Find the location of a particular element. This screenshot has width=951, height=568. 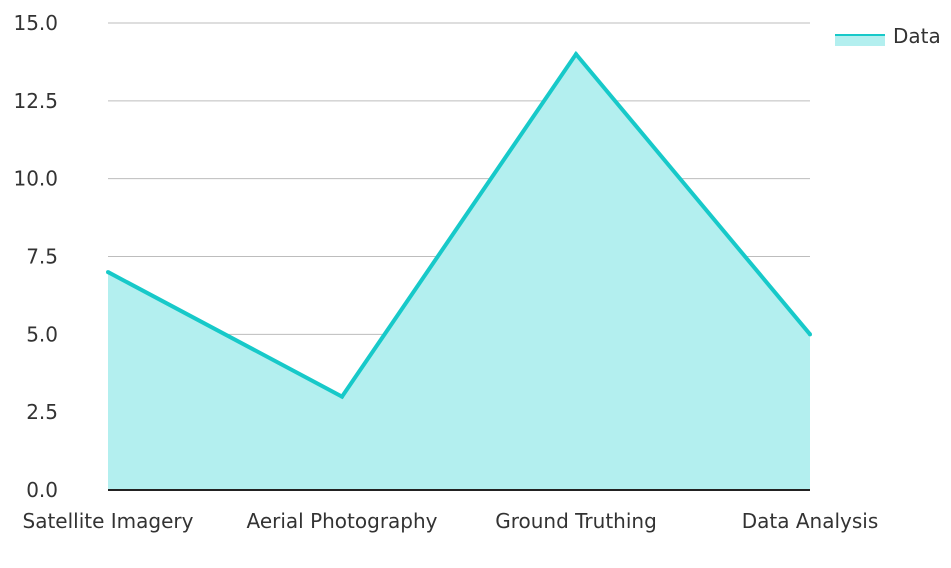

x-tick-label: Data Analysis is located at coordinates (810, 521).